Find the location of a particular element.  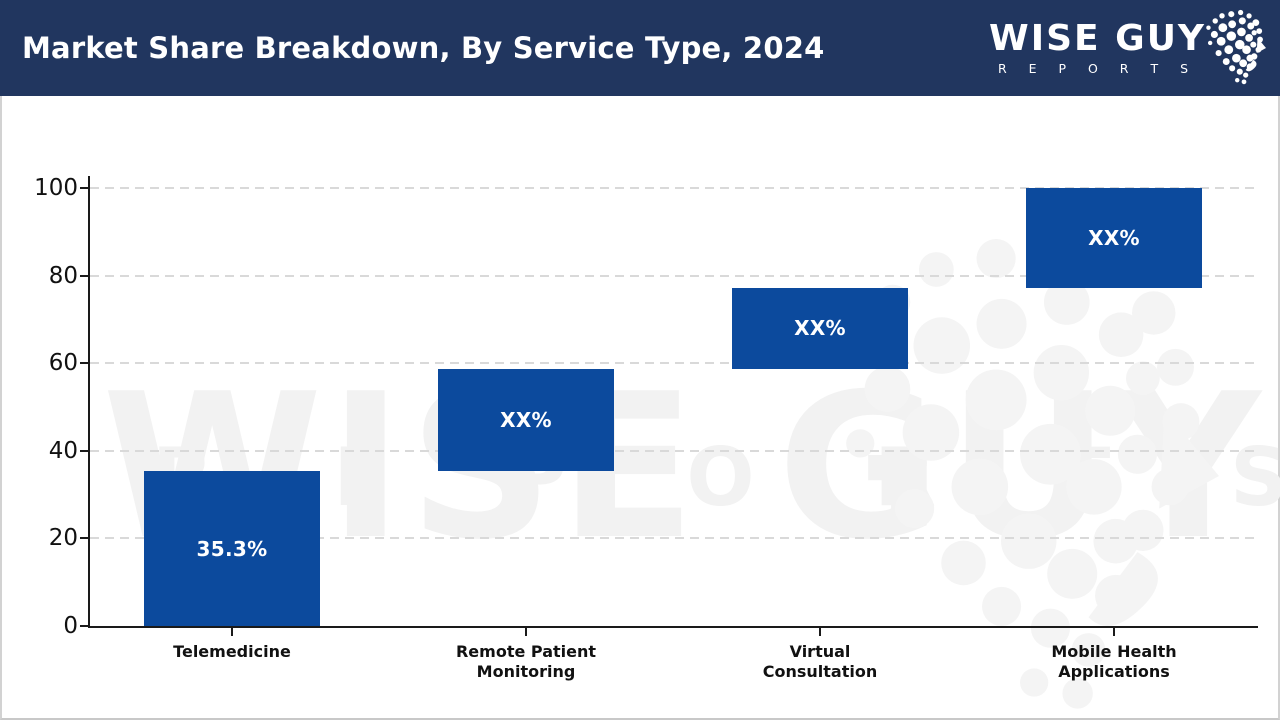

bar-value-label: 35.3% is located at coordinates (232, 548).